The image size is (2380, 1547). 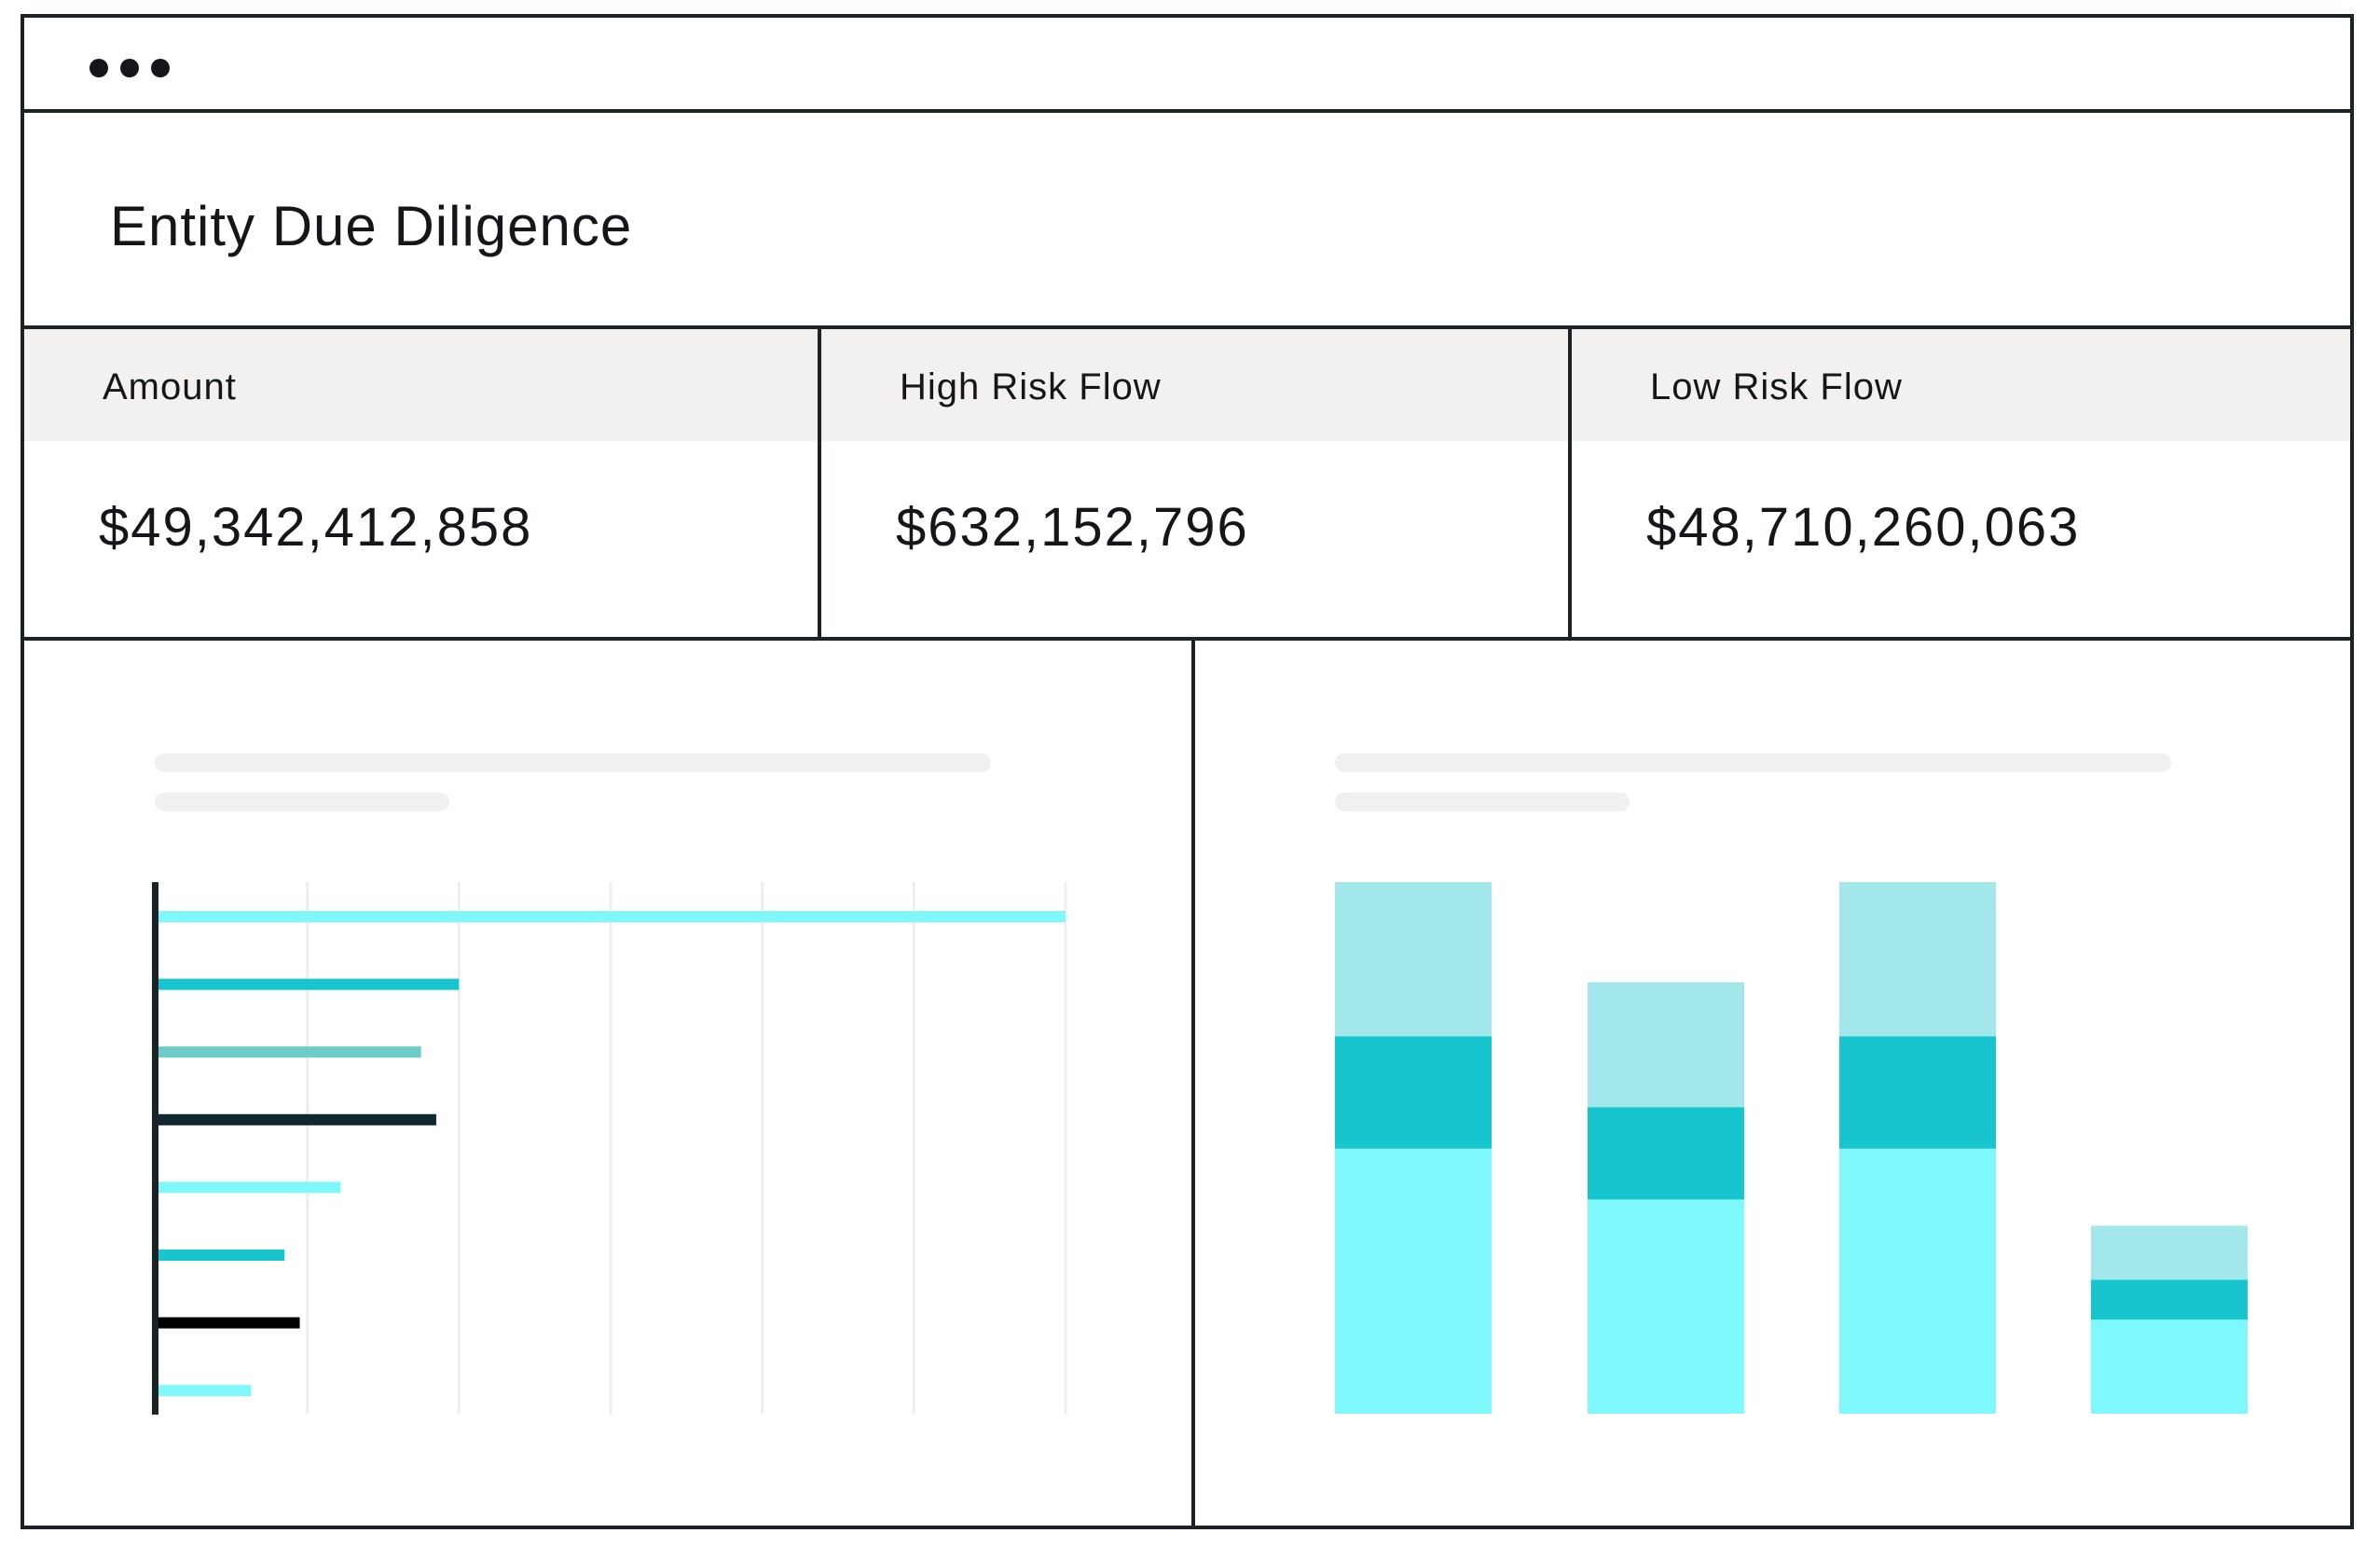 I want to click on metric-value: $49,342,412,858, so click(x=316, y=527).